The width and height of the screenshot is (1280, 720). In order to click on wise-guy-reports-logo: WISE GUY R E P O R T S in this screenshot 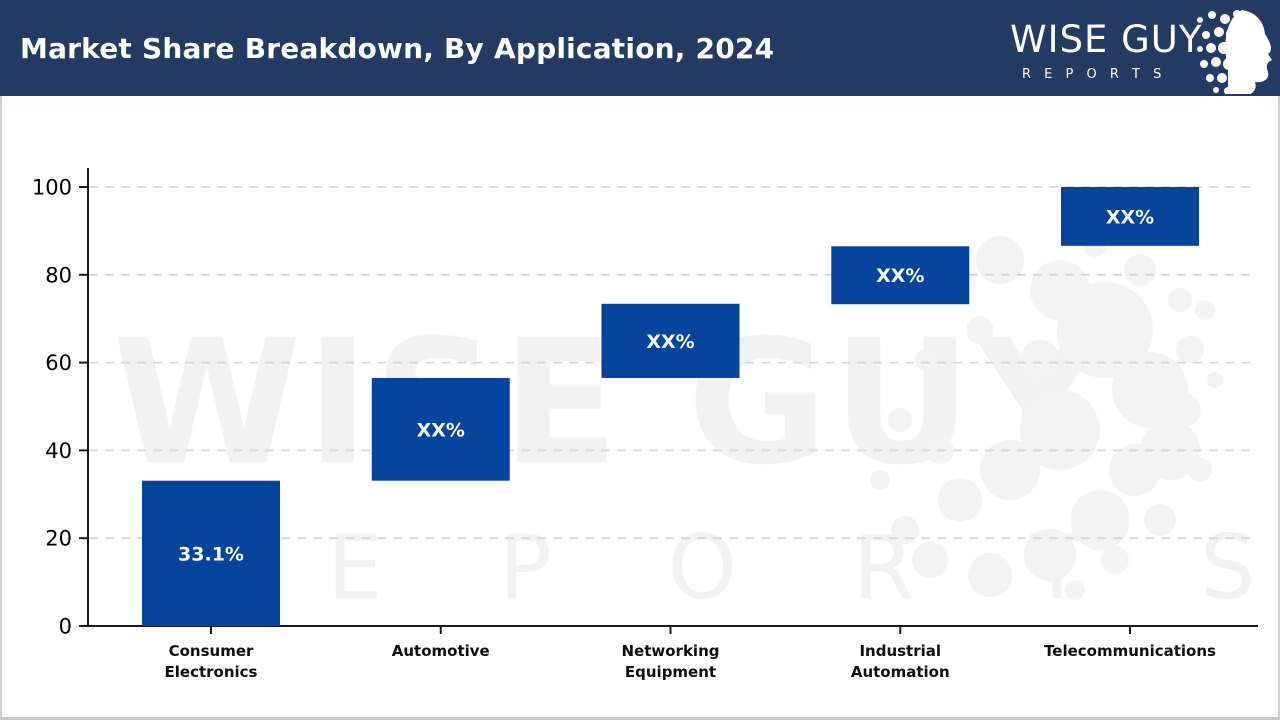, I will do `click(1141, 52)`.